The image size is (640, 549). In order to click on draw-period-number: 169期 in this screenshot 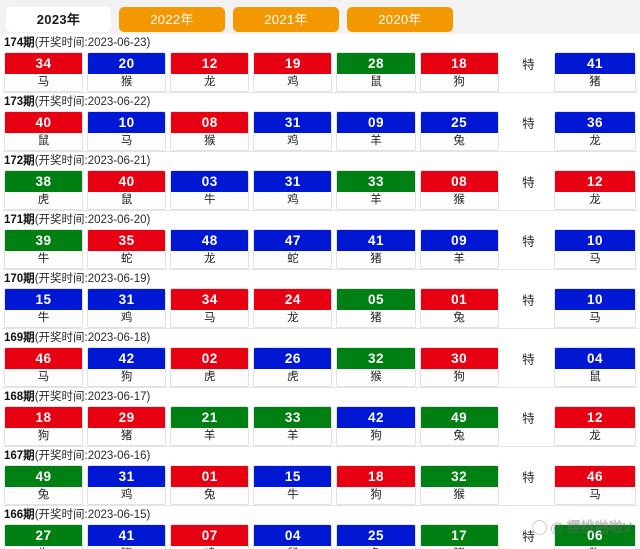, I will do `click(19, 338)`.